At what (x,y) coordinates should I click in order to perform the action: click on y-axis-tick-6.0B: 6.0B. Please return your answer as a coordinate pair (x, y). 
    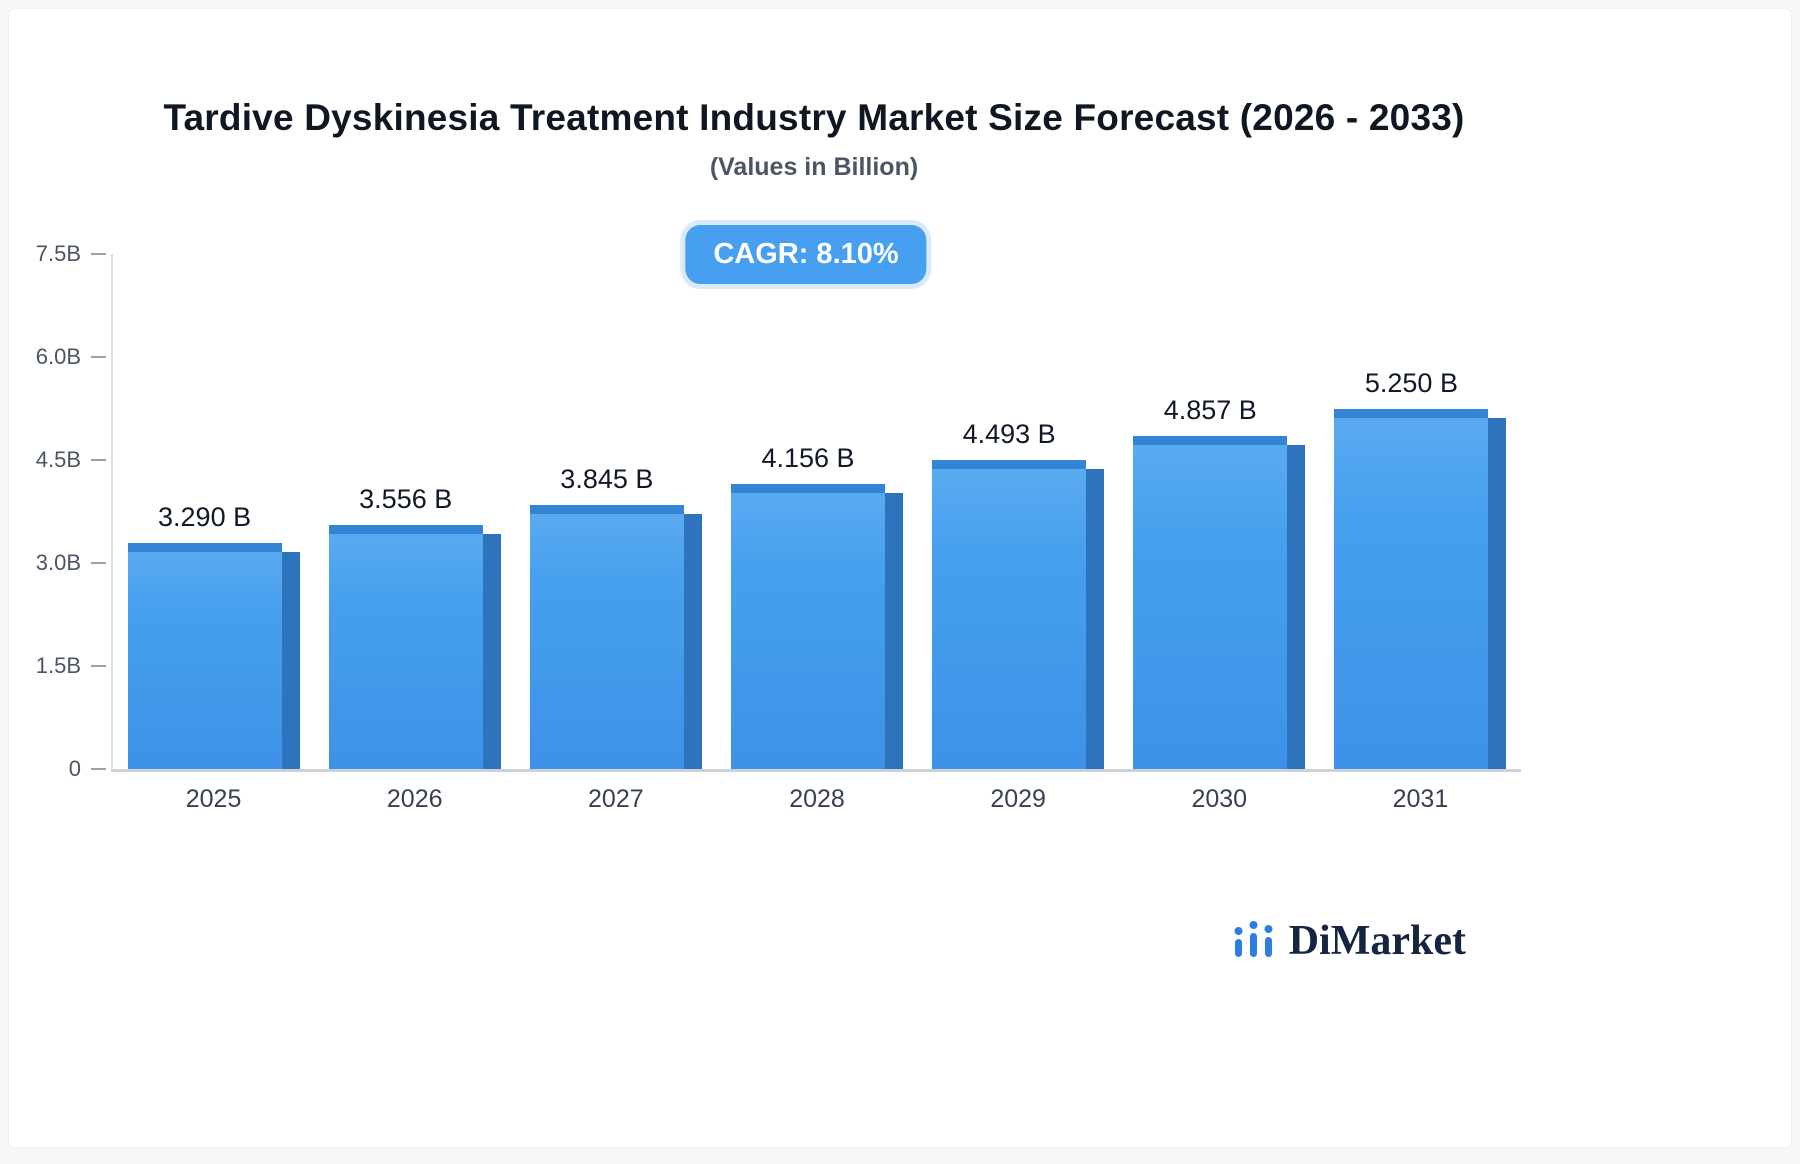
    Looking at the image, I should click on (74, 357).